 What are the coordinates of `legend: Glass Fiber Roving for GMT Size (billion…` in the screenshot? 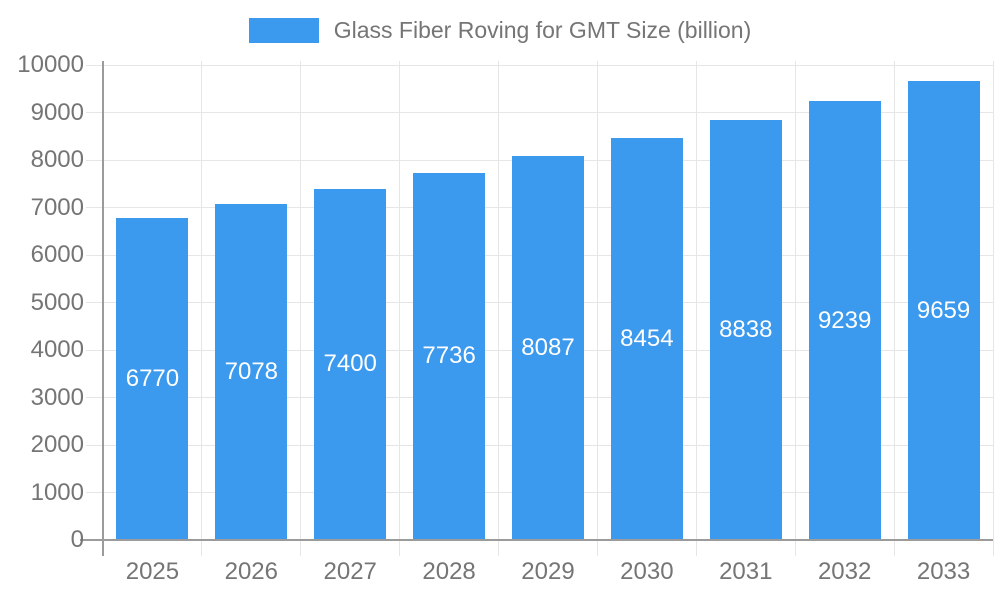 It's located at (500, 30).